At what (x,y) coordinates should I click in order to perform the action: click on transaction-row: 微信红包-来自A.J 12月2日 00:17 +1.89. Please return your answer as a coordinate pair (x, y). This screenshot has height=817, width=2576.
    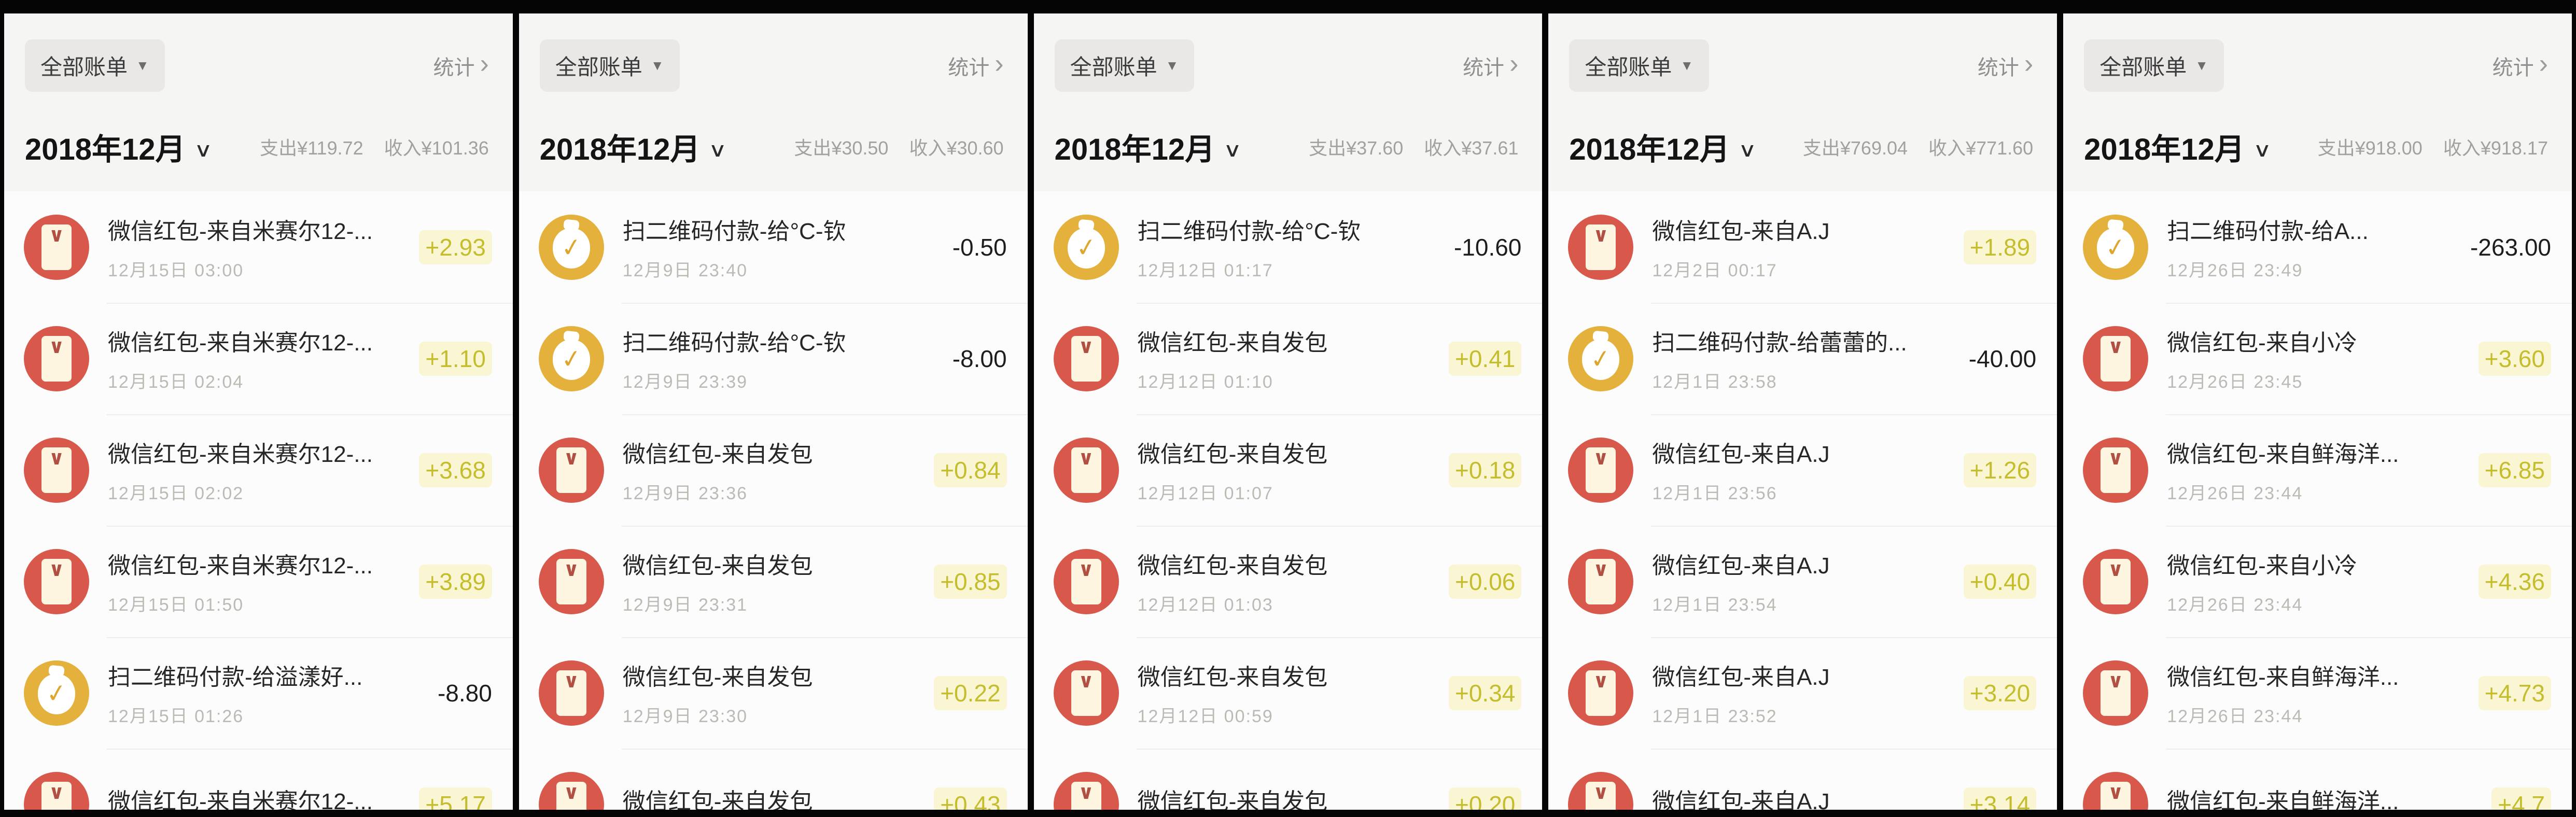
    Looking at the image, I should click on (1802, 247).